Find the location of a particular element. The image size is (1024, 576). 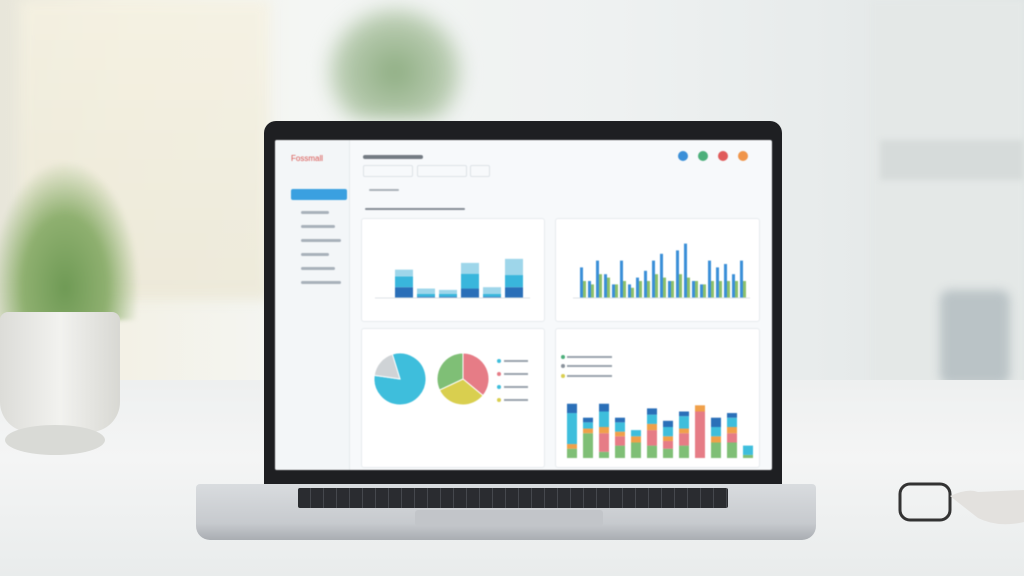

pie-1-slice is located at coordinates (400, 379).